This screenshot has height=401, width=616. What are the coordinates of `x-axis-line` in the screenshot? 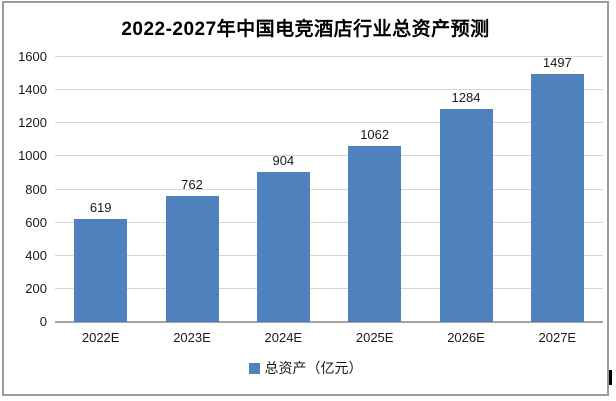 It's located at (329, 322).